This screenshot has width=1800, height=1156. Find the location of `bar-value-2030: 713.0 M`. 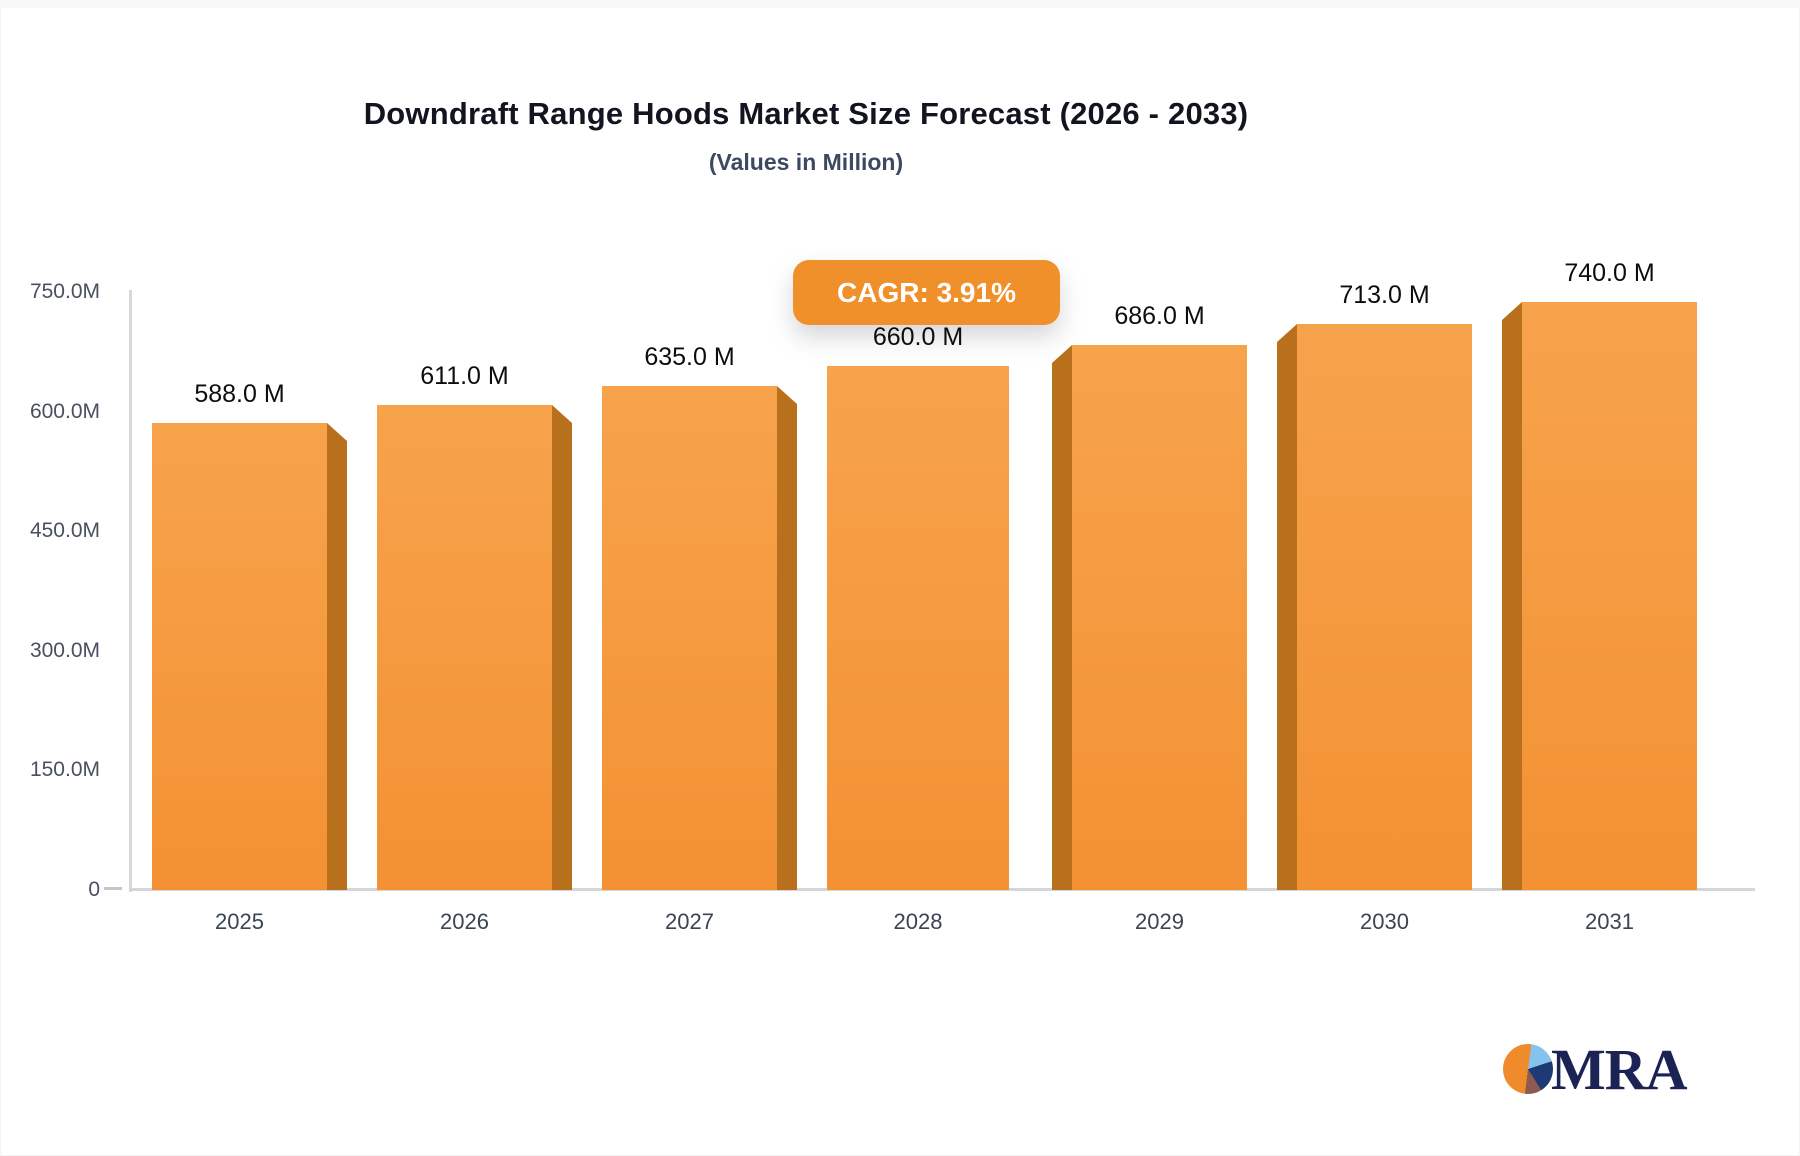

bar-value-2030: 713.0 M is located at coordinates (1384, 295).